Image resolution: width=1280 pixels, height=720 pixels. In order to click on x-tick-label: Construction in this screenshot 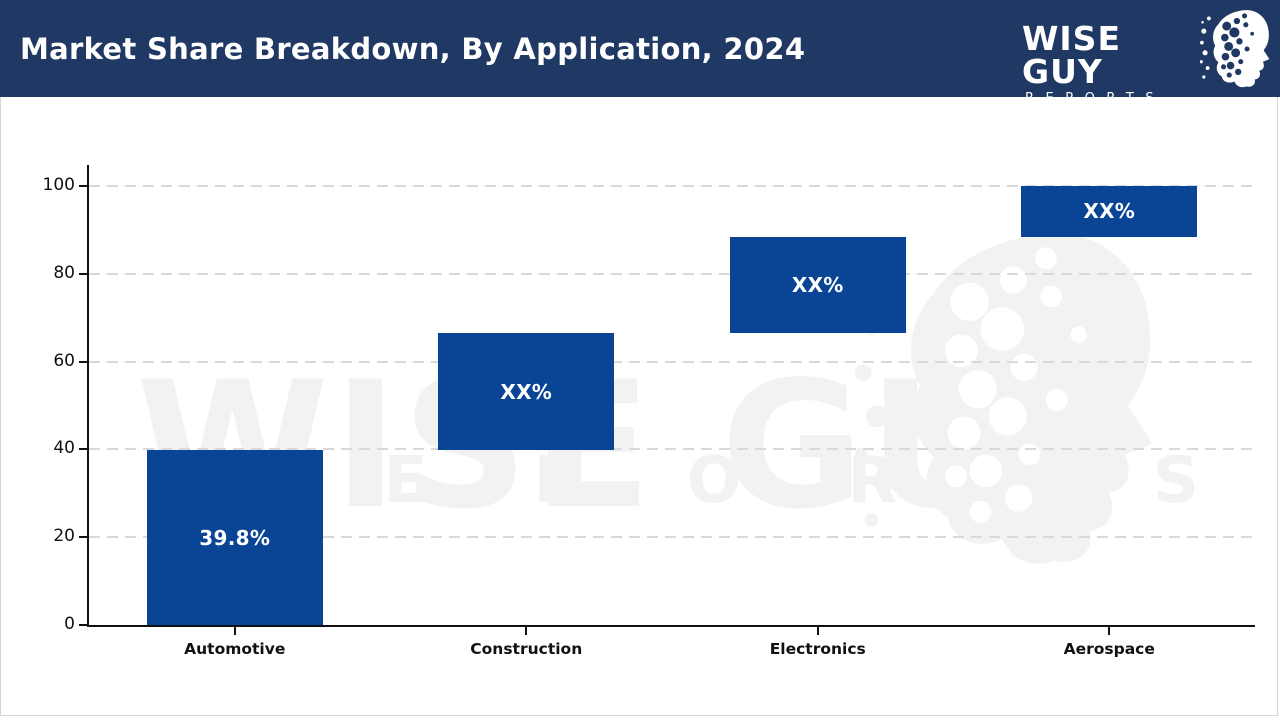, I will do `click(526, 649)`.